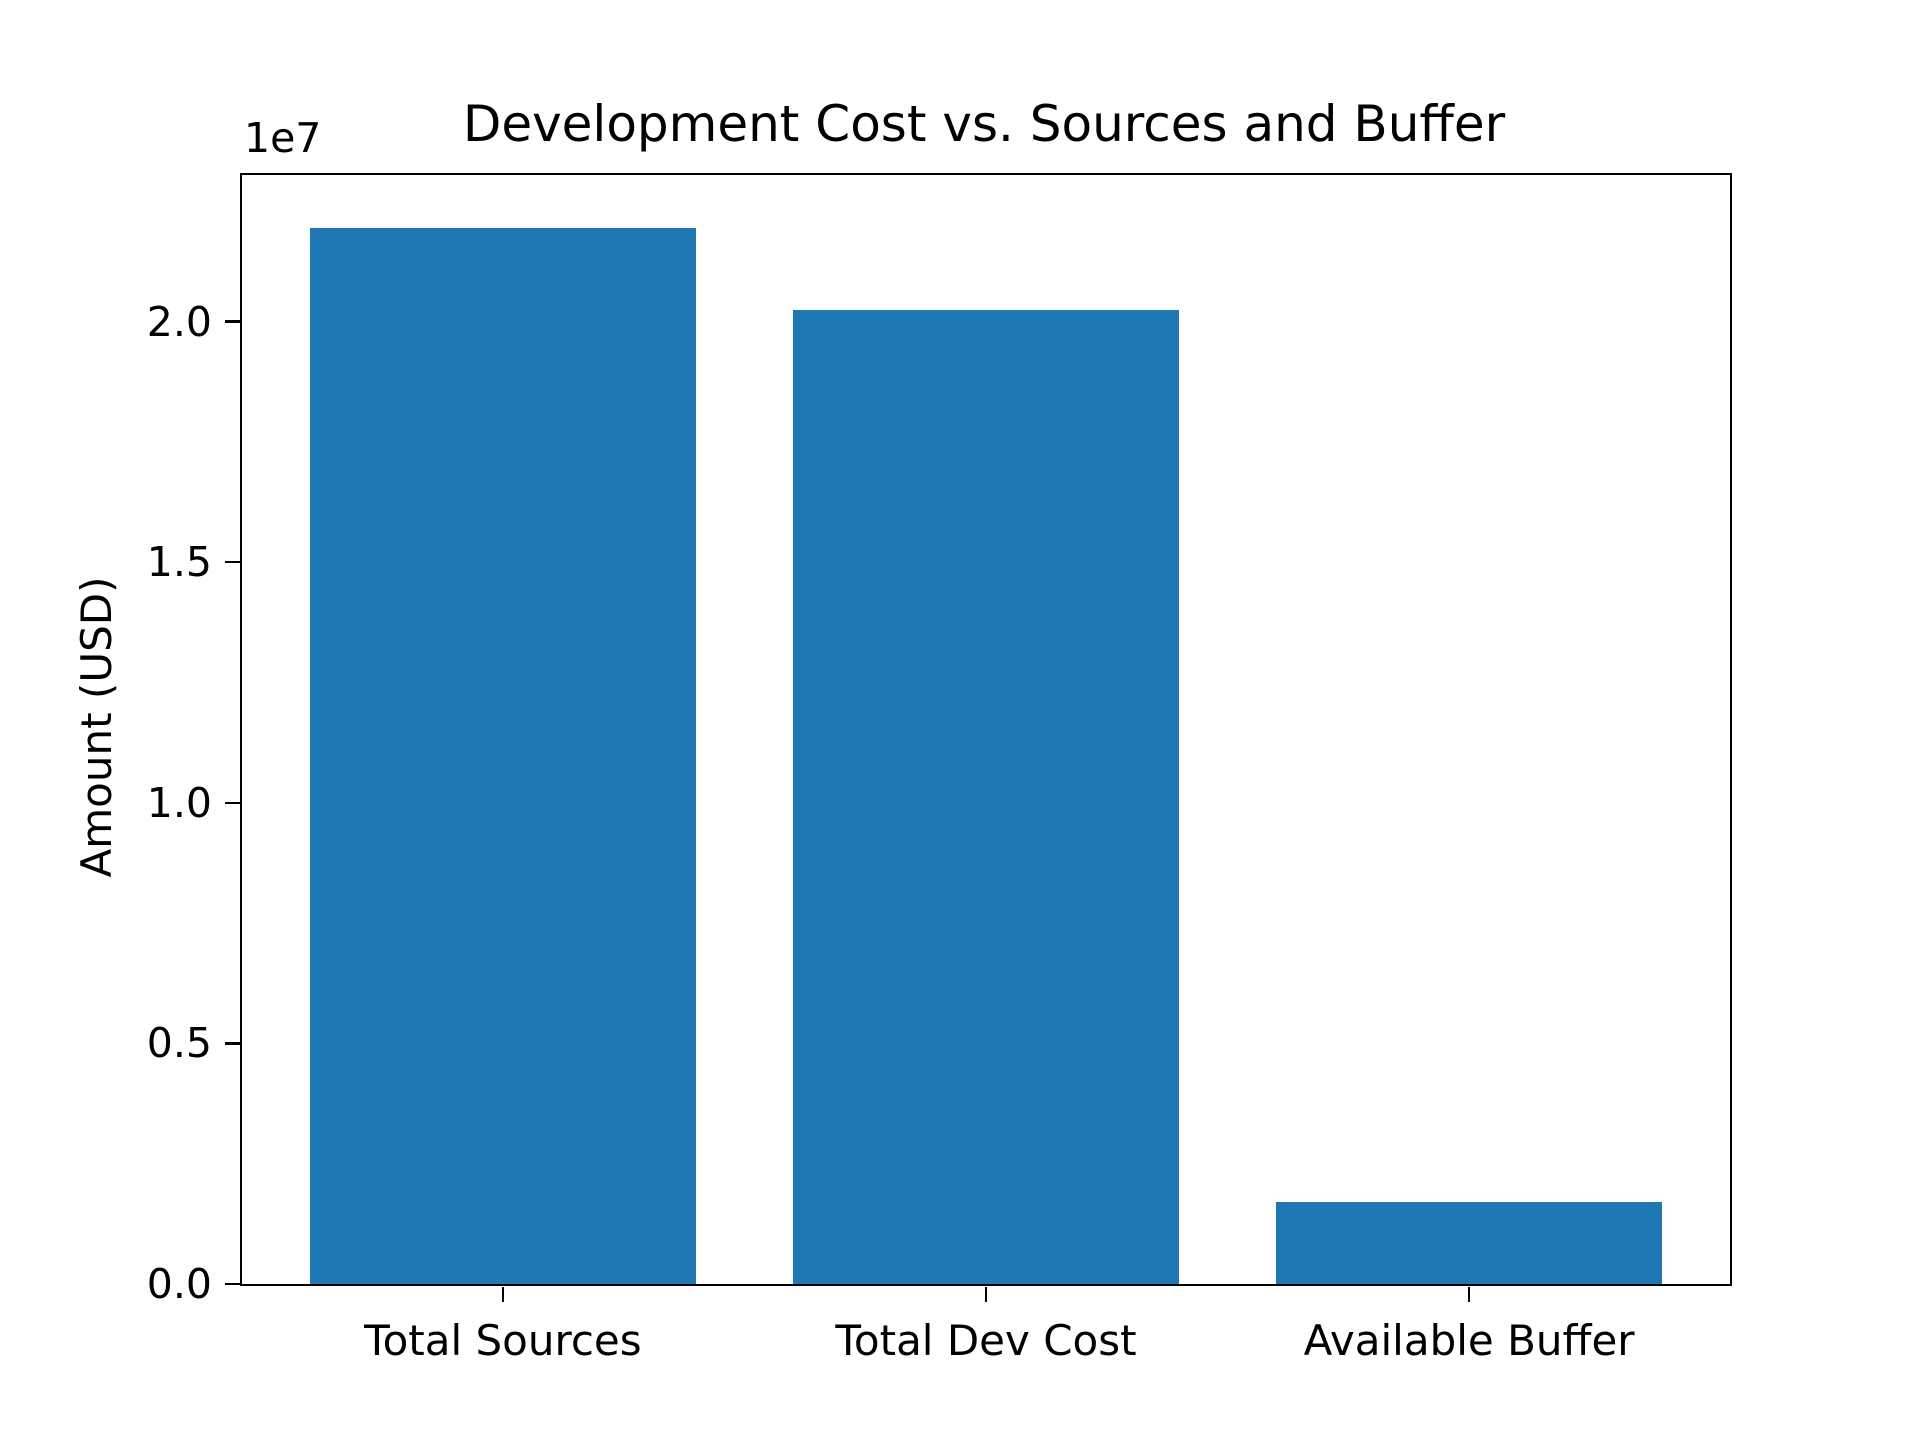 The width and height of the screenshot is (1920, 1440). I want to click on y-tick-1.5, so click(232, 562).